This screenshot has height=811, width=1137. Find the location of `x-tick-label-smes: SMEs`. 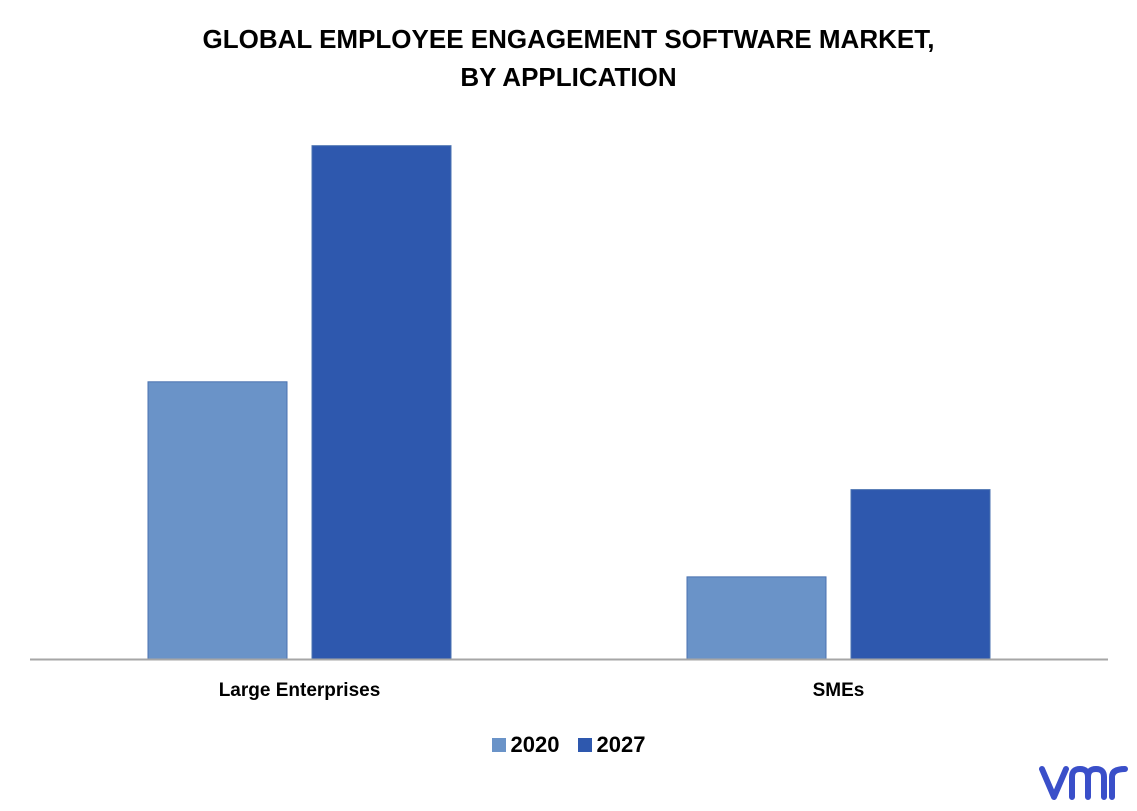

x-tick-label-smes: SMEs is located at coordinates (839, 690).